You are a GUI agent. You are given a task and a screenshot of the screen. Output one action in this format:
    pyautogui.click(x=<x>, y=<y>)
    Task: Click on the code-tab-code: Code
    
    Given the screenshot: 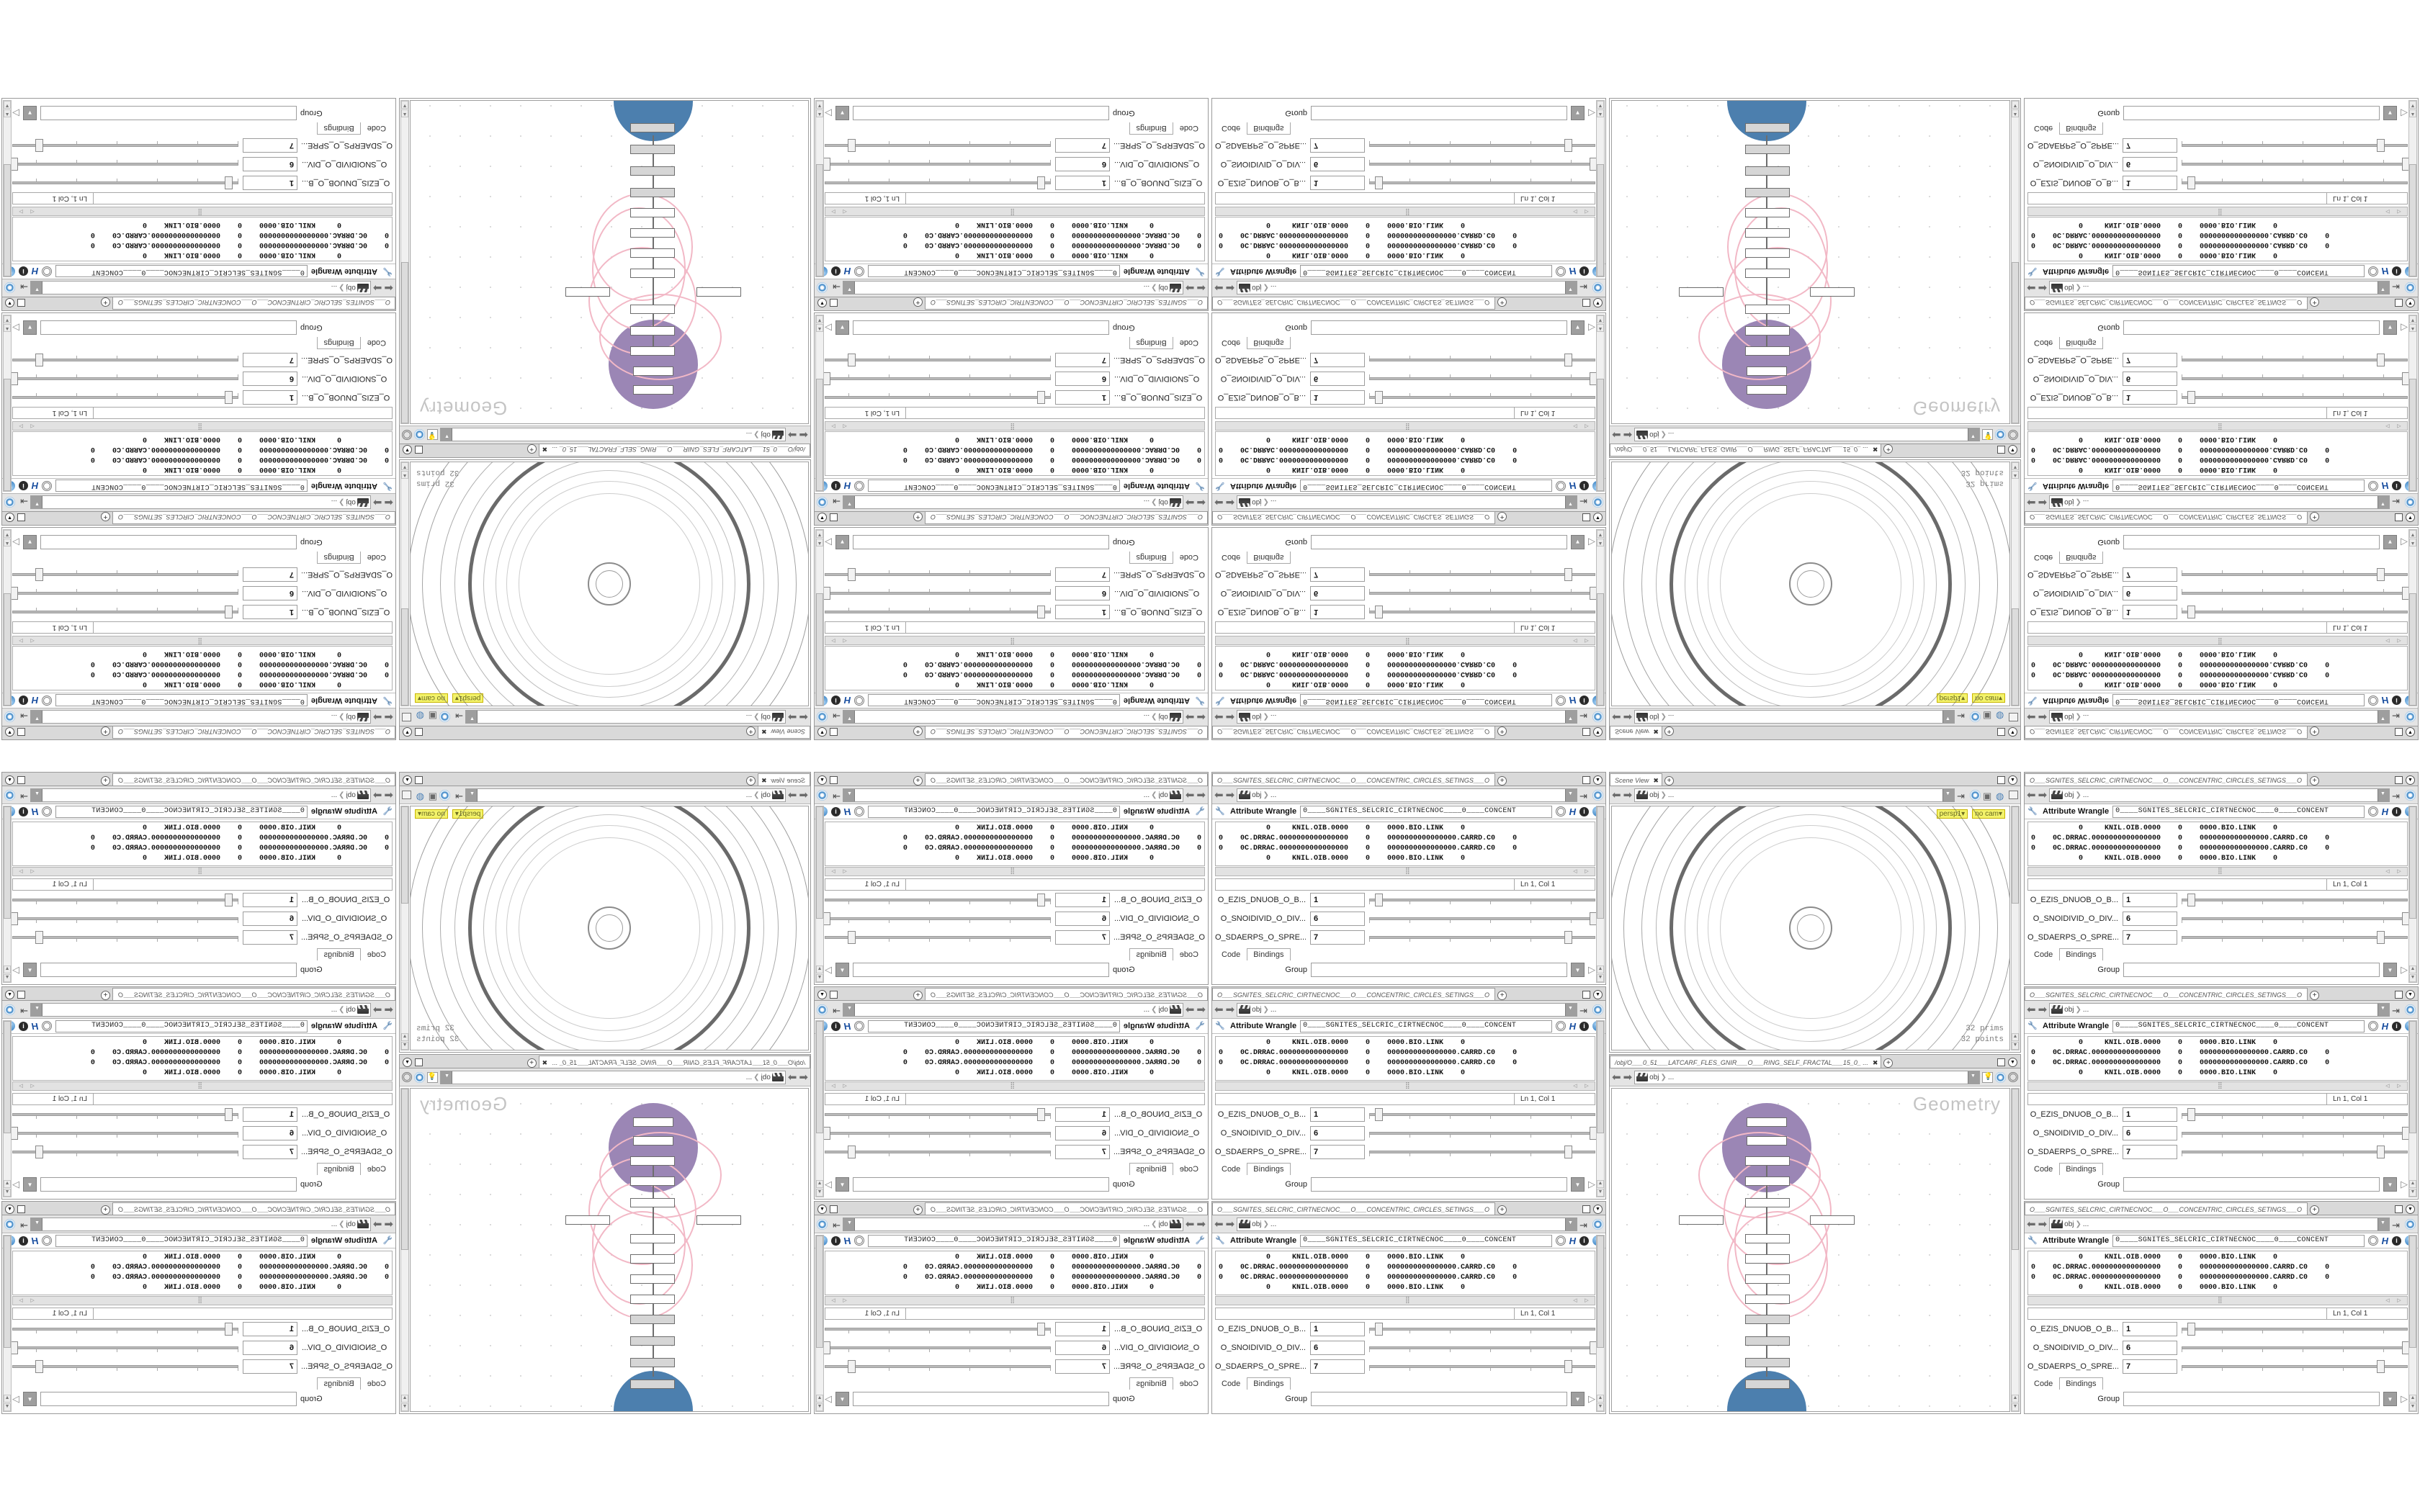 What is the action you would take?
    pyautogui.click(x=1231, y=1169)
    